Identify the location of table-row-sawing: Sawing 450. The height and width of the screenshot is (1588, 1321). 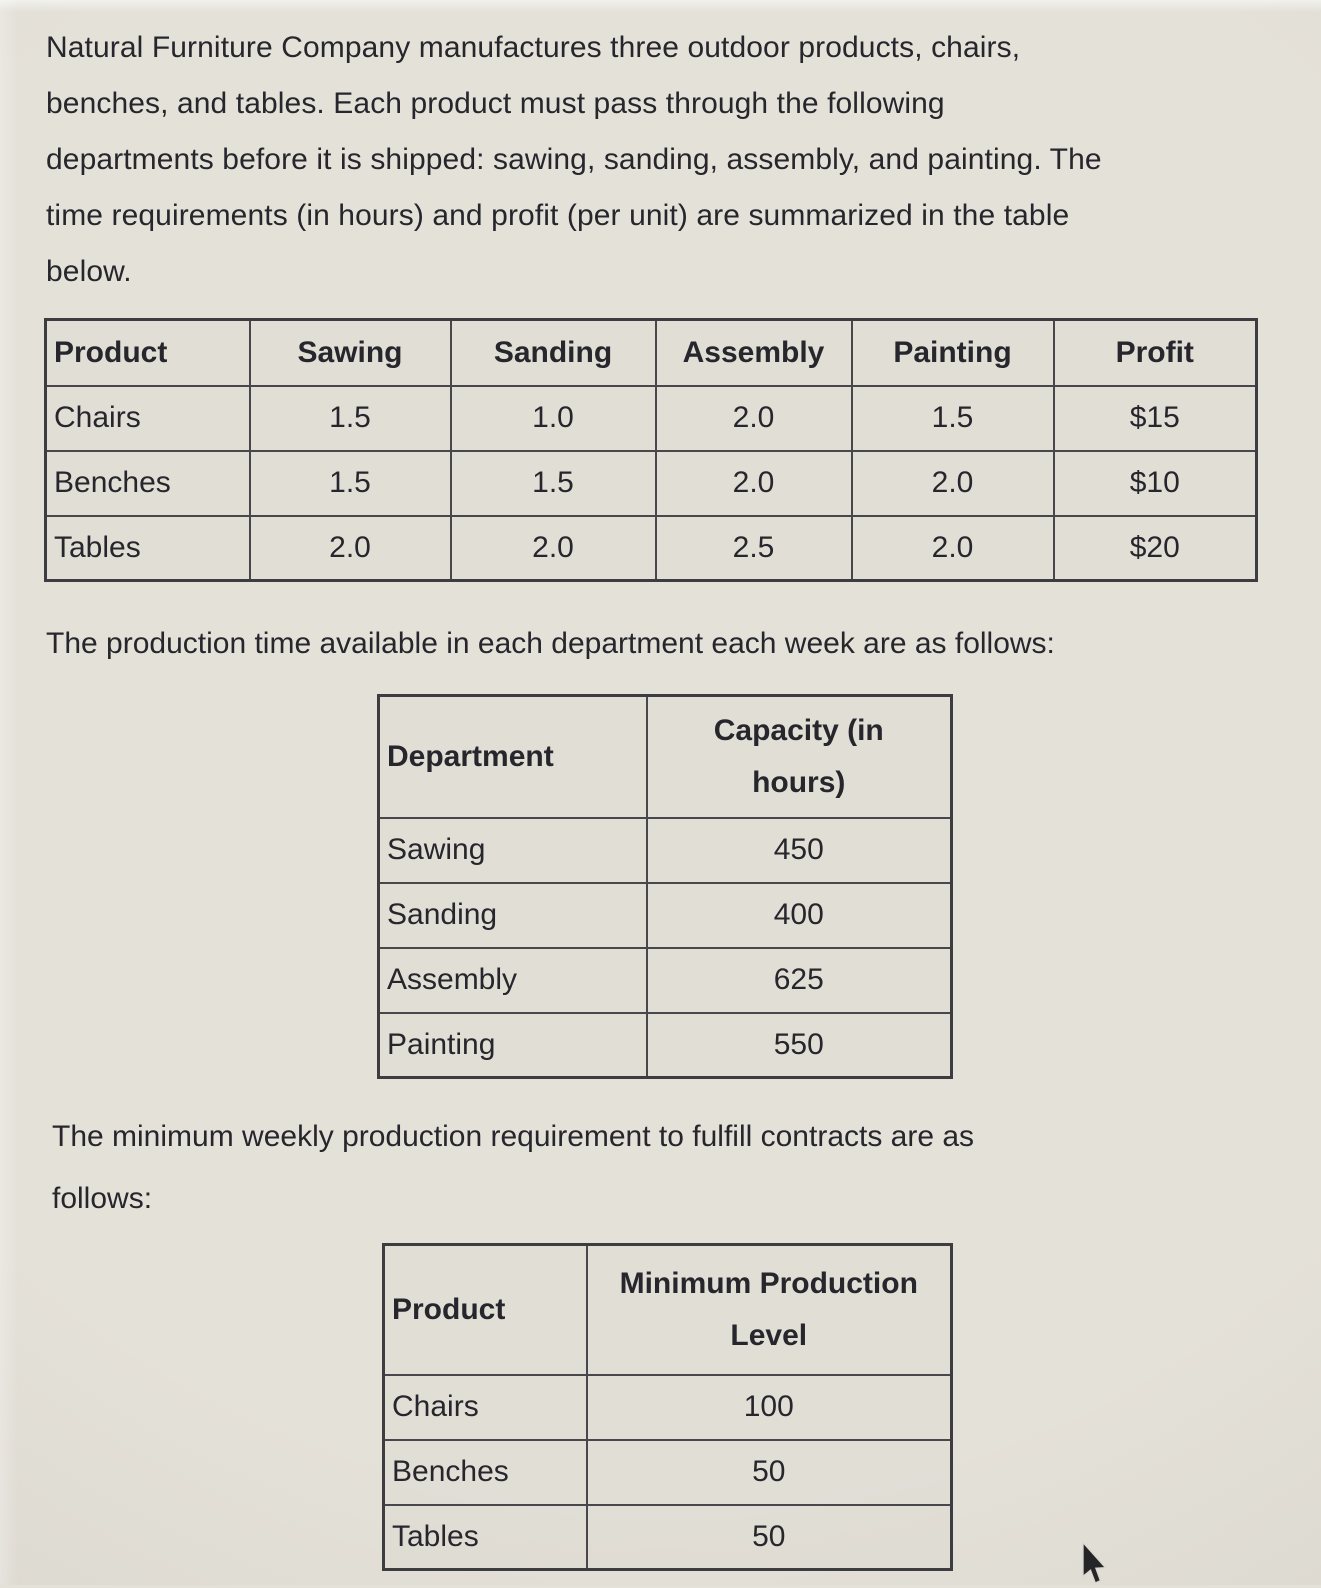
(665, 850).